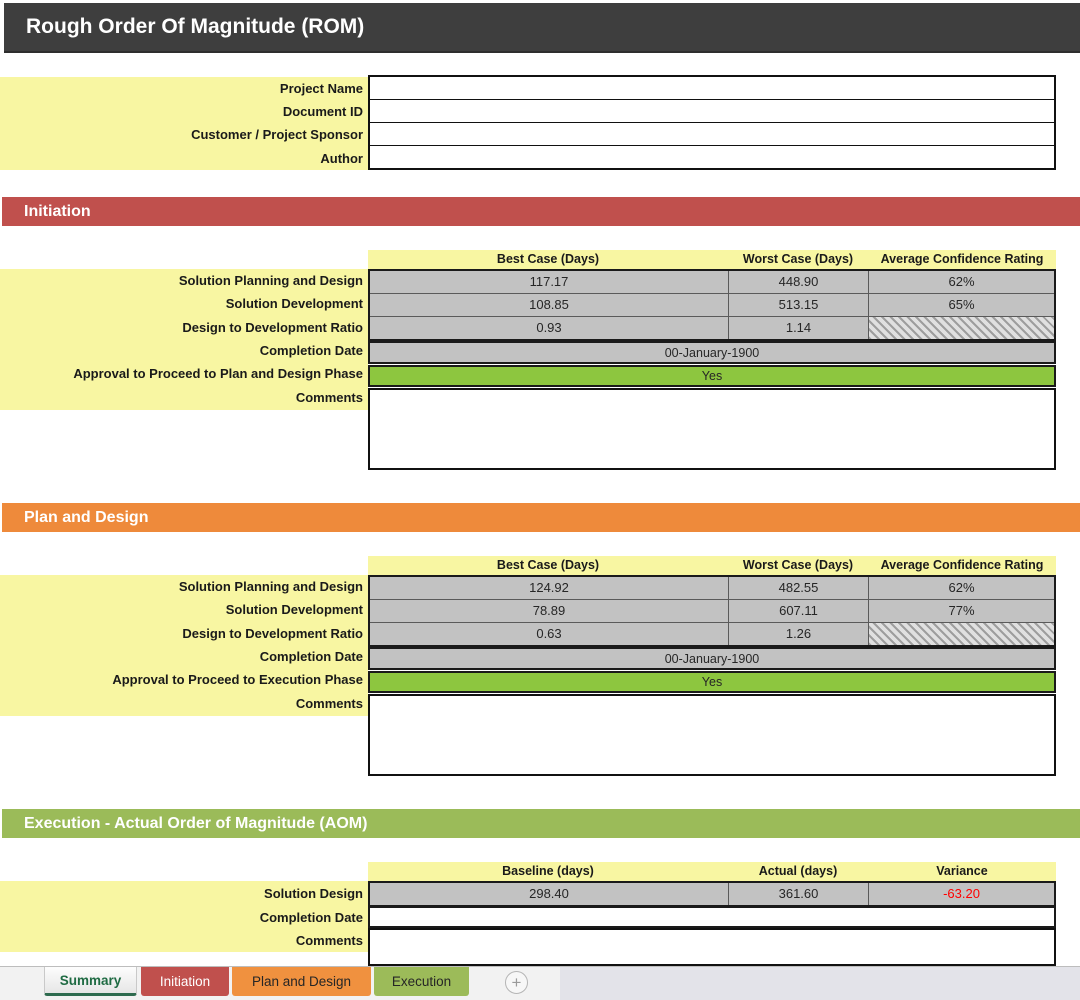 This screenshot has height=1000, width=1080. Describe the element at coordinates (712, 157) in the screenshot. I see `author-input` at that location.